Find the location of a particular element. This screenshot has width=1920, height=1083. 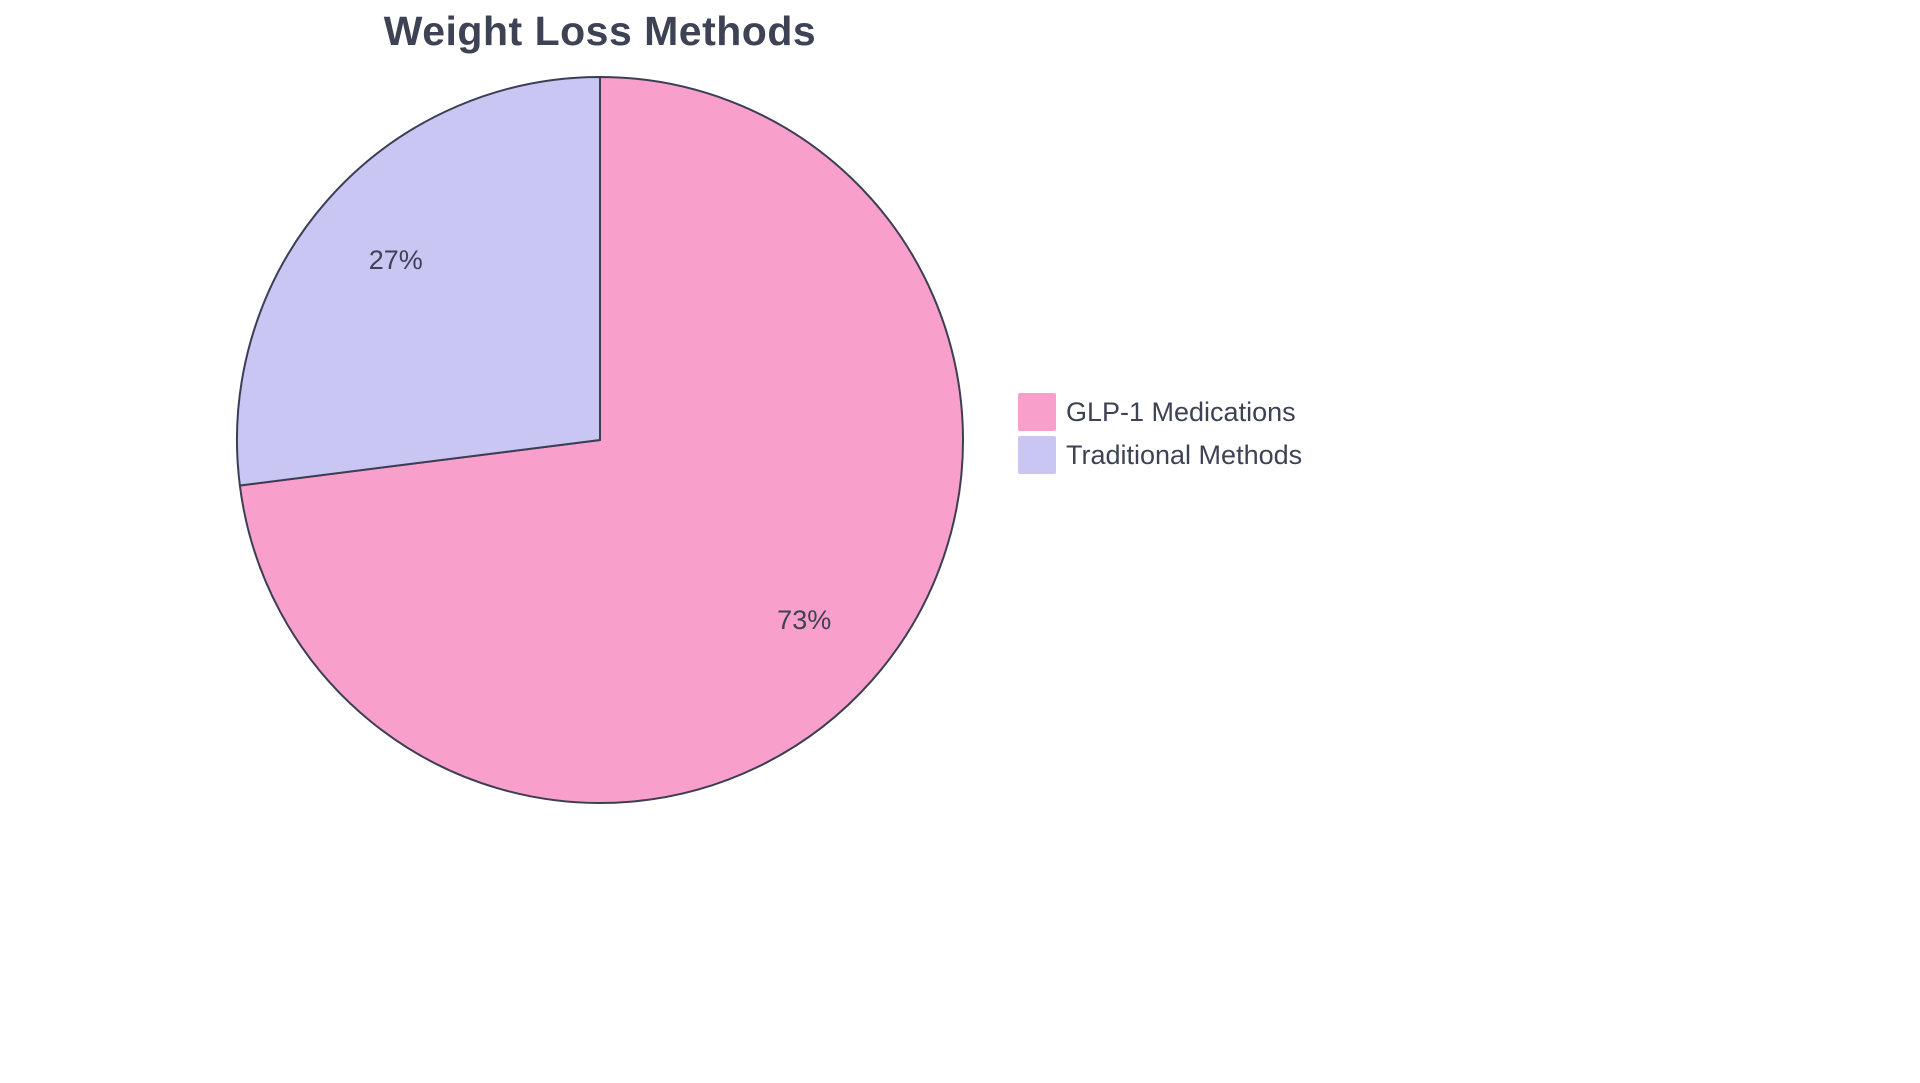

legend-label-traditional-methods: Traditional Methods is located at coordinates (1184, 454).